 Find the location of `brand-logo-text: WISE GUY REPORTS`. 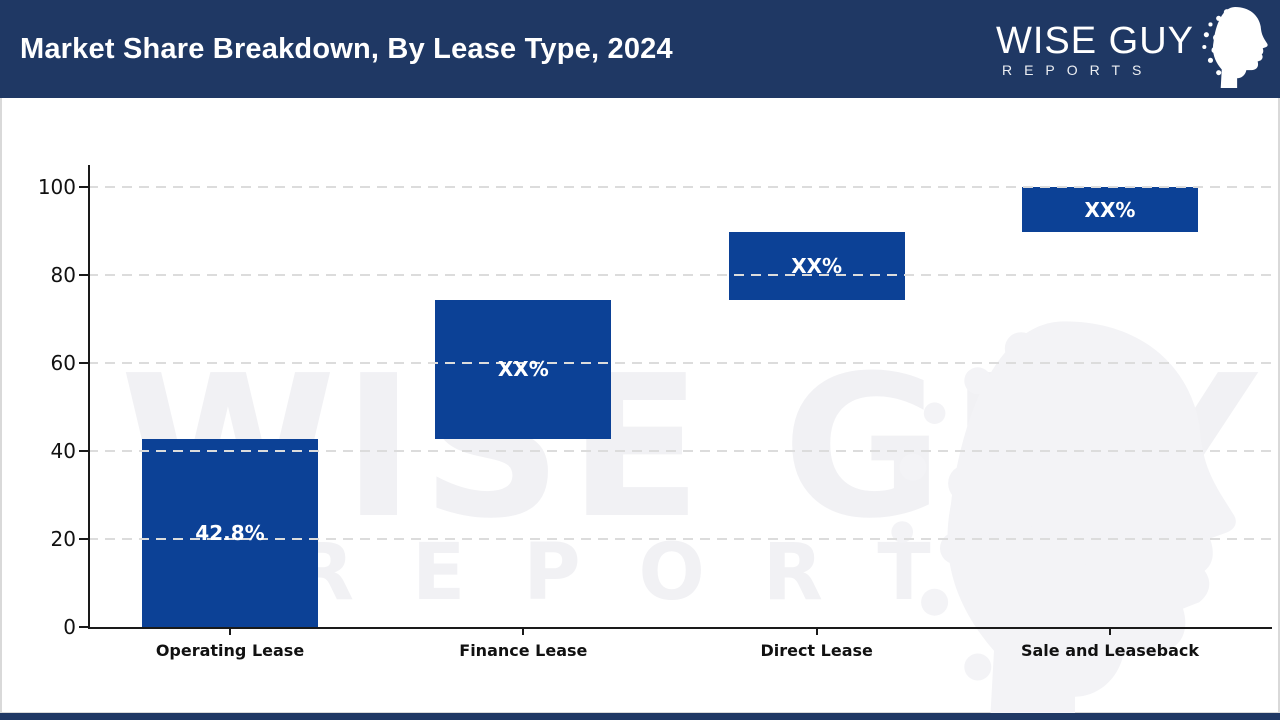

brand-logo-text: WISE GUY REPORTS is located at coordinates (1094, 49).